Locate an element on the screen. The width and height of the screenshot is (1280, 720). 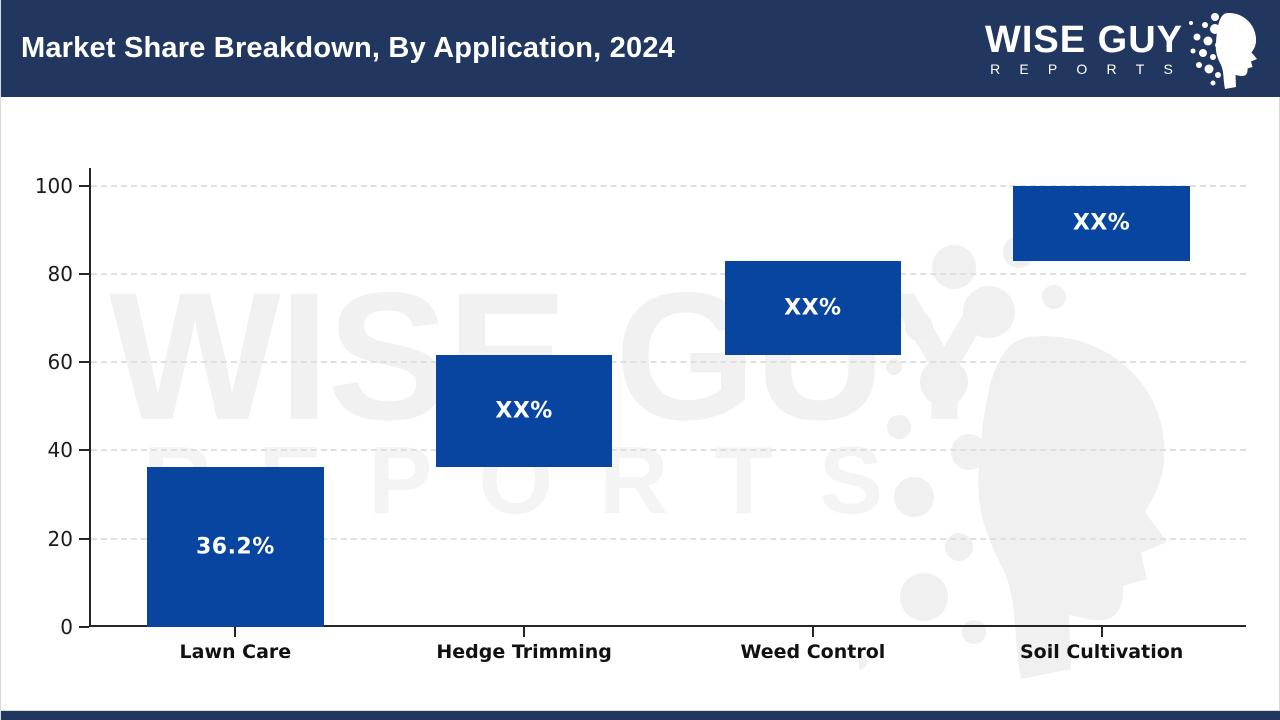
x-tick-mark-soil-cultivation is located at coordinates (1101, 632).